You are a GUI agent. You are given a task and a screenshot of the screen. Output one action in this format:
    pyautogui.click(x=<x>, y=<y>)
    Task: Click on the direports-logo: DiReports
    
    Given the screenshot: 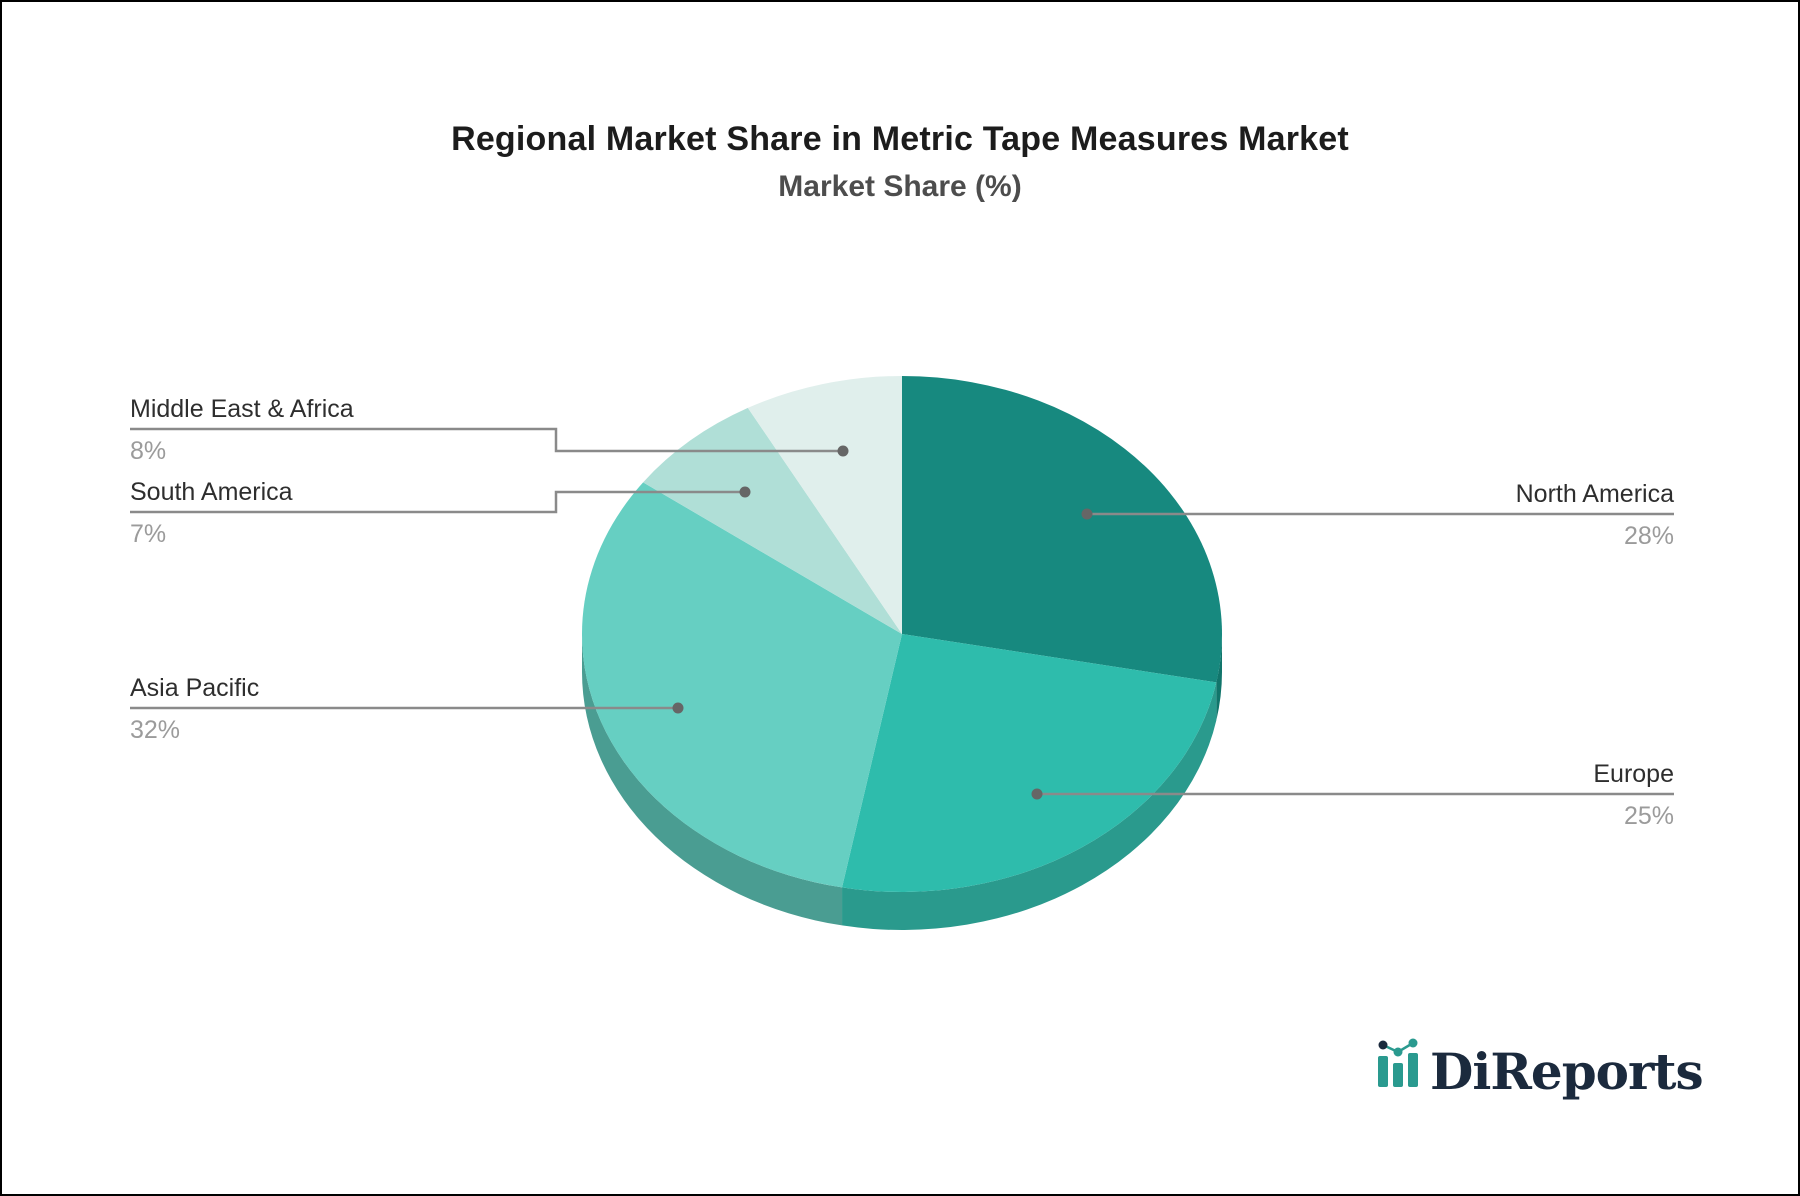 What is the action you would take?
    pyautogui.click(x=1540, y=1070)
    